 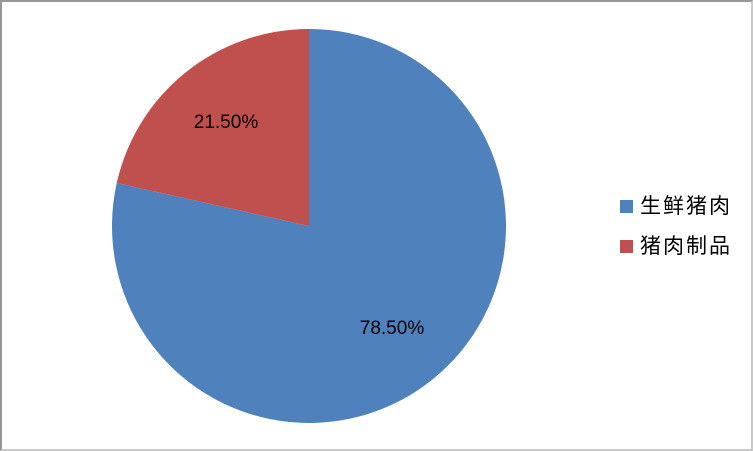 I want to click on legend: 生鲜猪肉 猪肉制品, so click(x=676, y=226).